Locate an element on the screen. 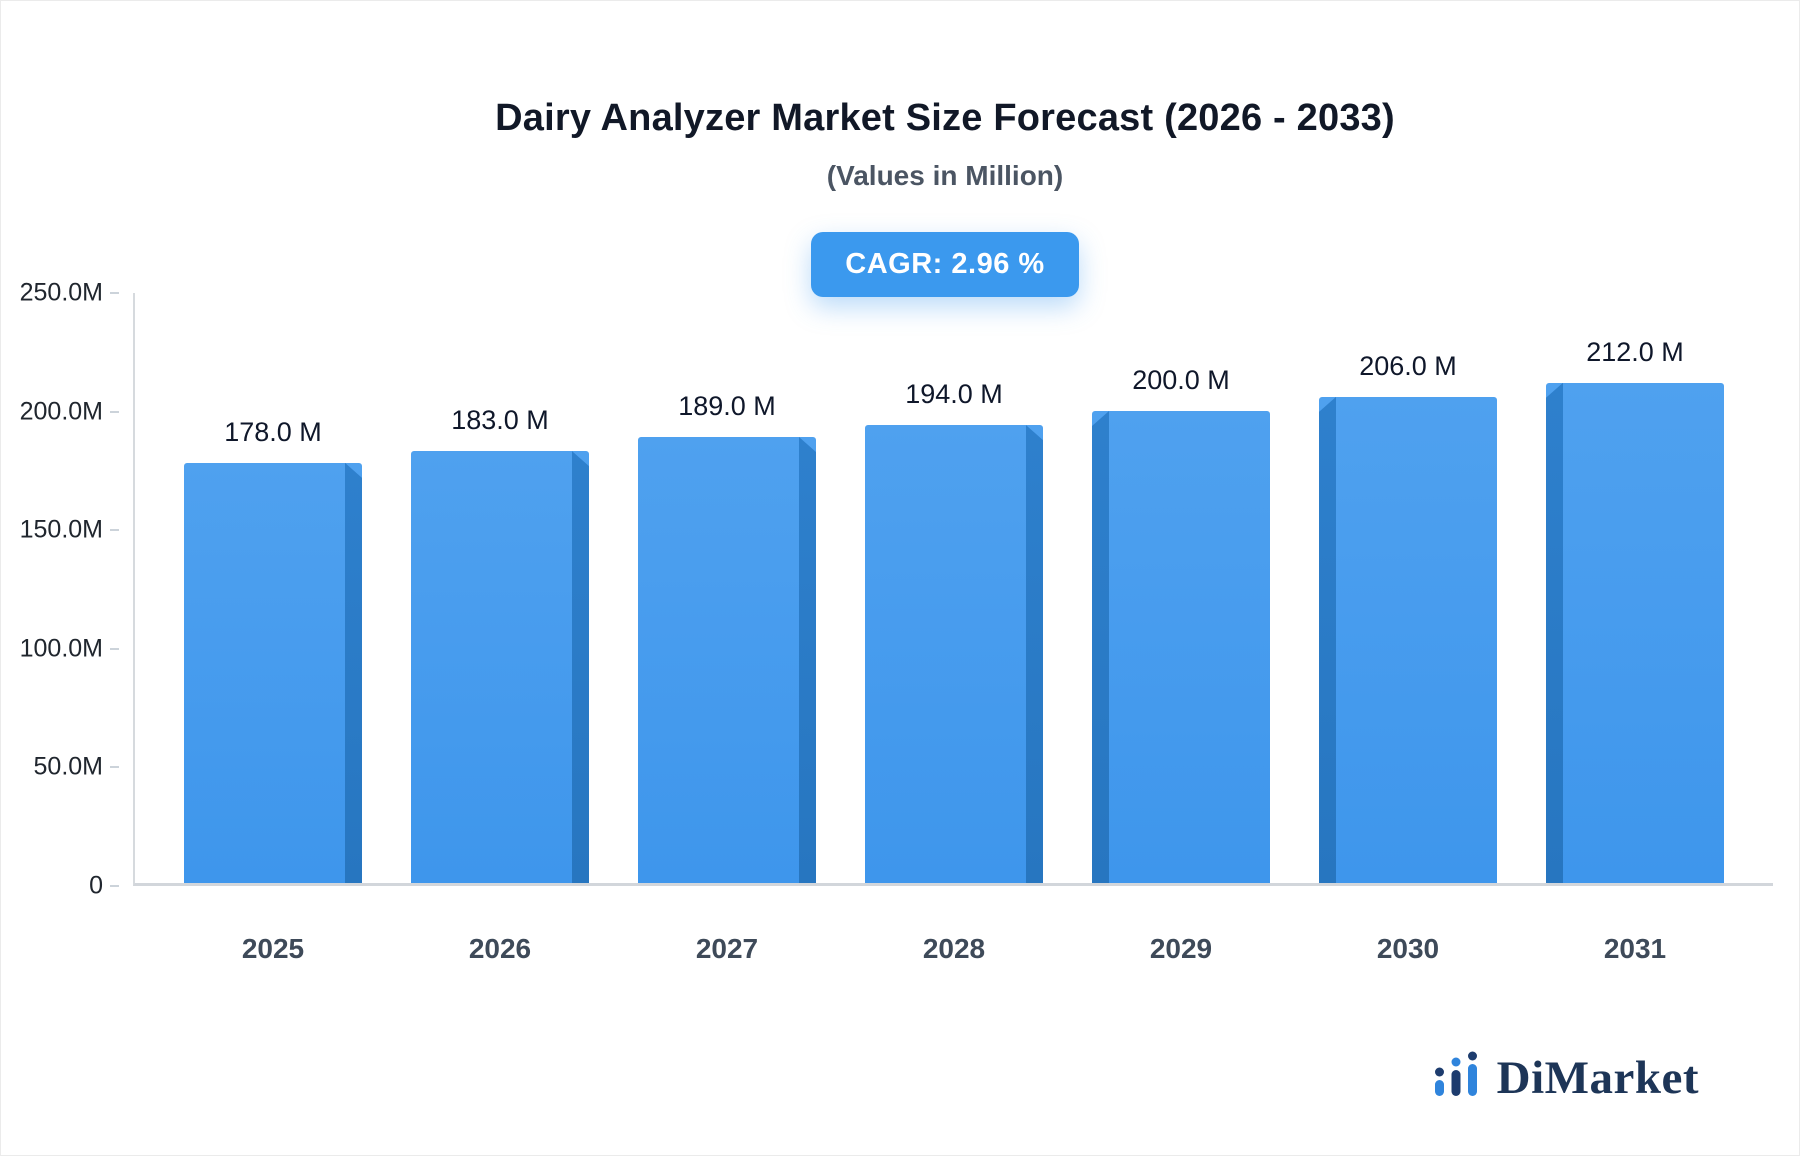 The height and width of the screenshot is (1156, 1800). bar-2029: 200.0 M 2029 is located at coordinates (1181, 664).